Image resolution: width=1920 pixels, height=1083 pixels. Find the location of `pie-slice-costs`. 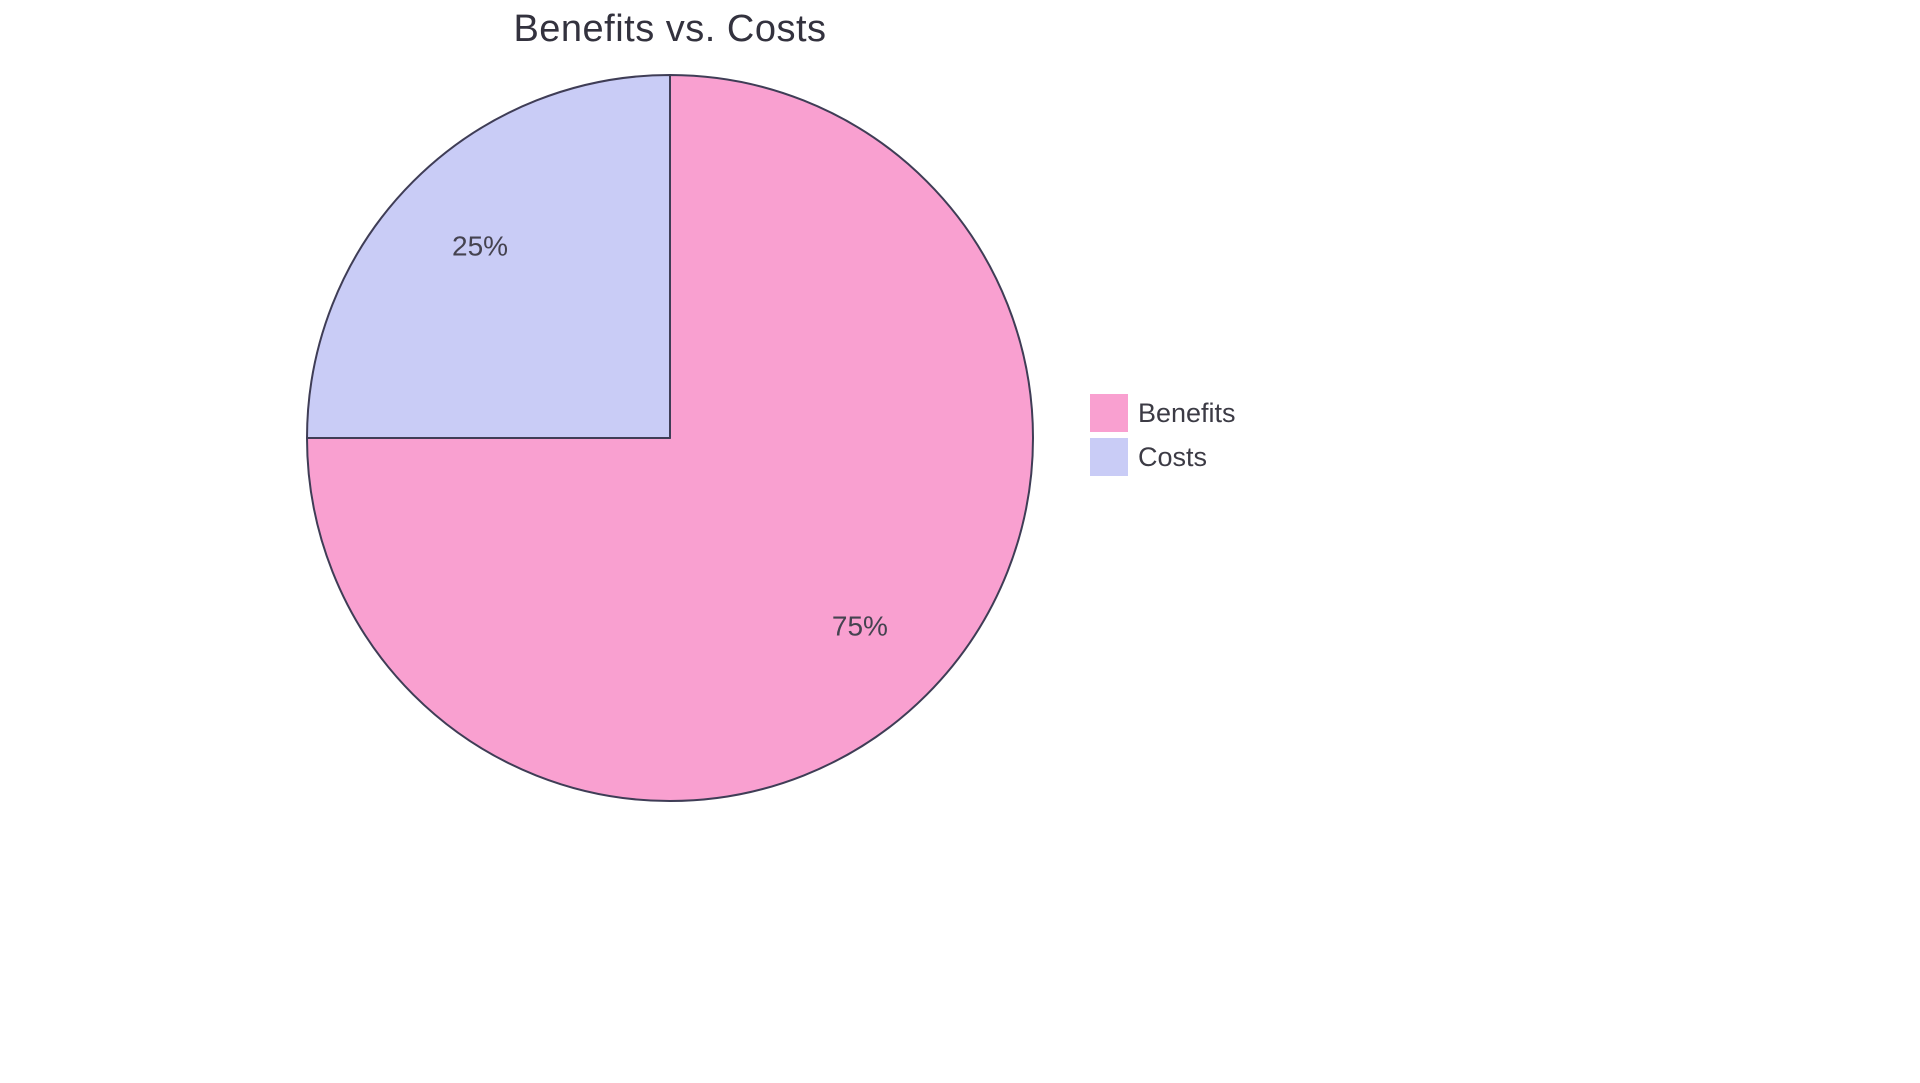

pie-slice-costs is located at coordinates (488, 256).